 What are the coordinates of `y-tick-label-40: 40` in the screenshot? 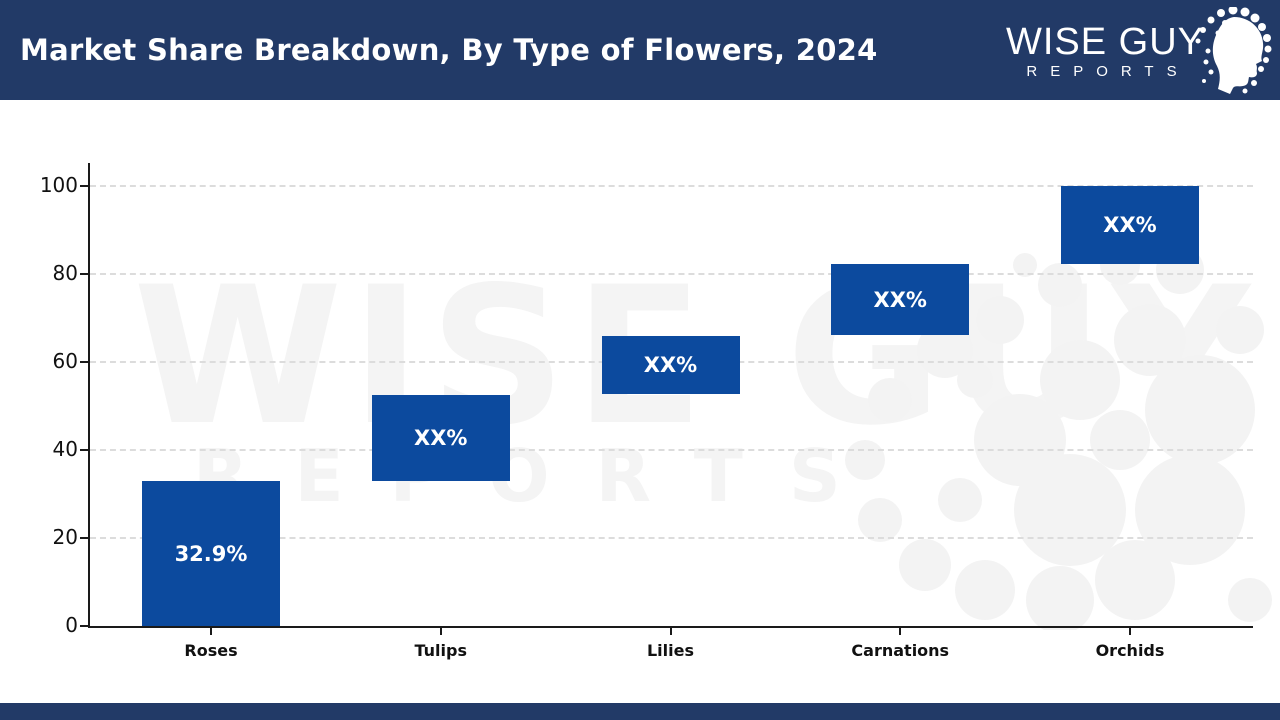 It's located at (65, 449).